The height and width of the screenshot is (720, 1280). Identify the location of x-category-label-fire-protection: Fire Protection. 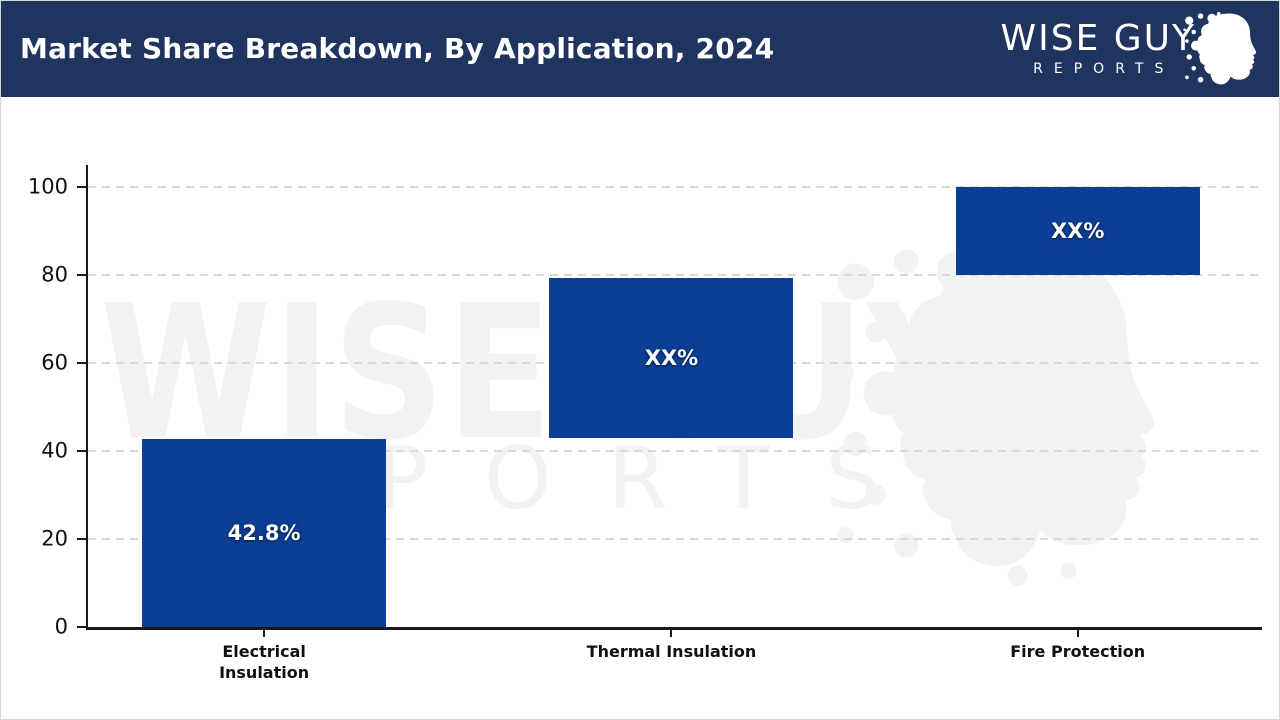
(1078, 651).